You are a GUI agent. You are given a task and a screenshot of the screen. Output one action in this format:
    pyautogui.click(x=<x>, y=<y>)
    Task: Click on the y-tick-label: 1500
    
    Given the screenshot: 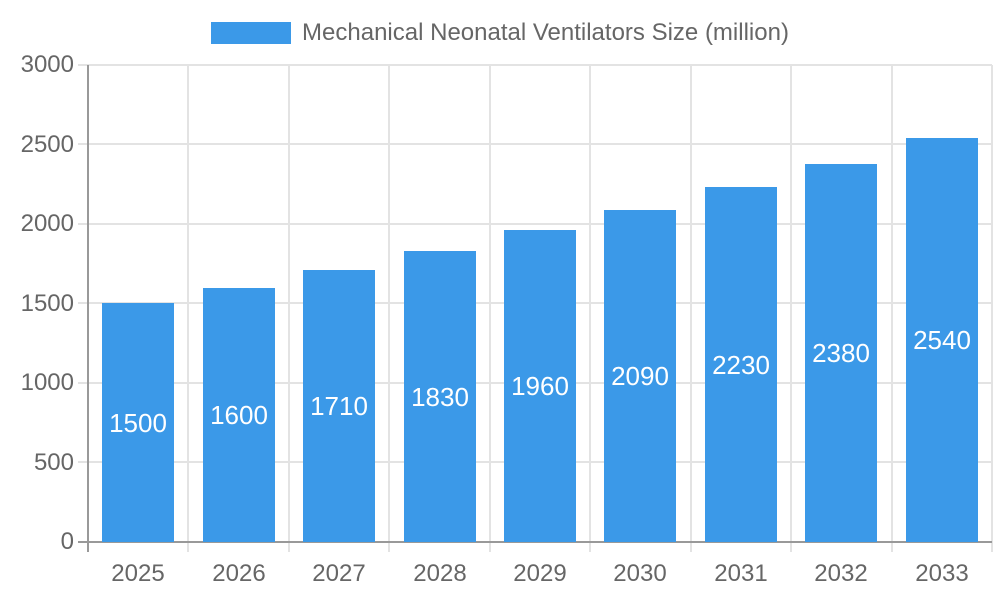 What is the action you would take?
    pyautogui.click(x=47, y=303)
    